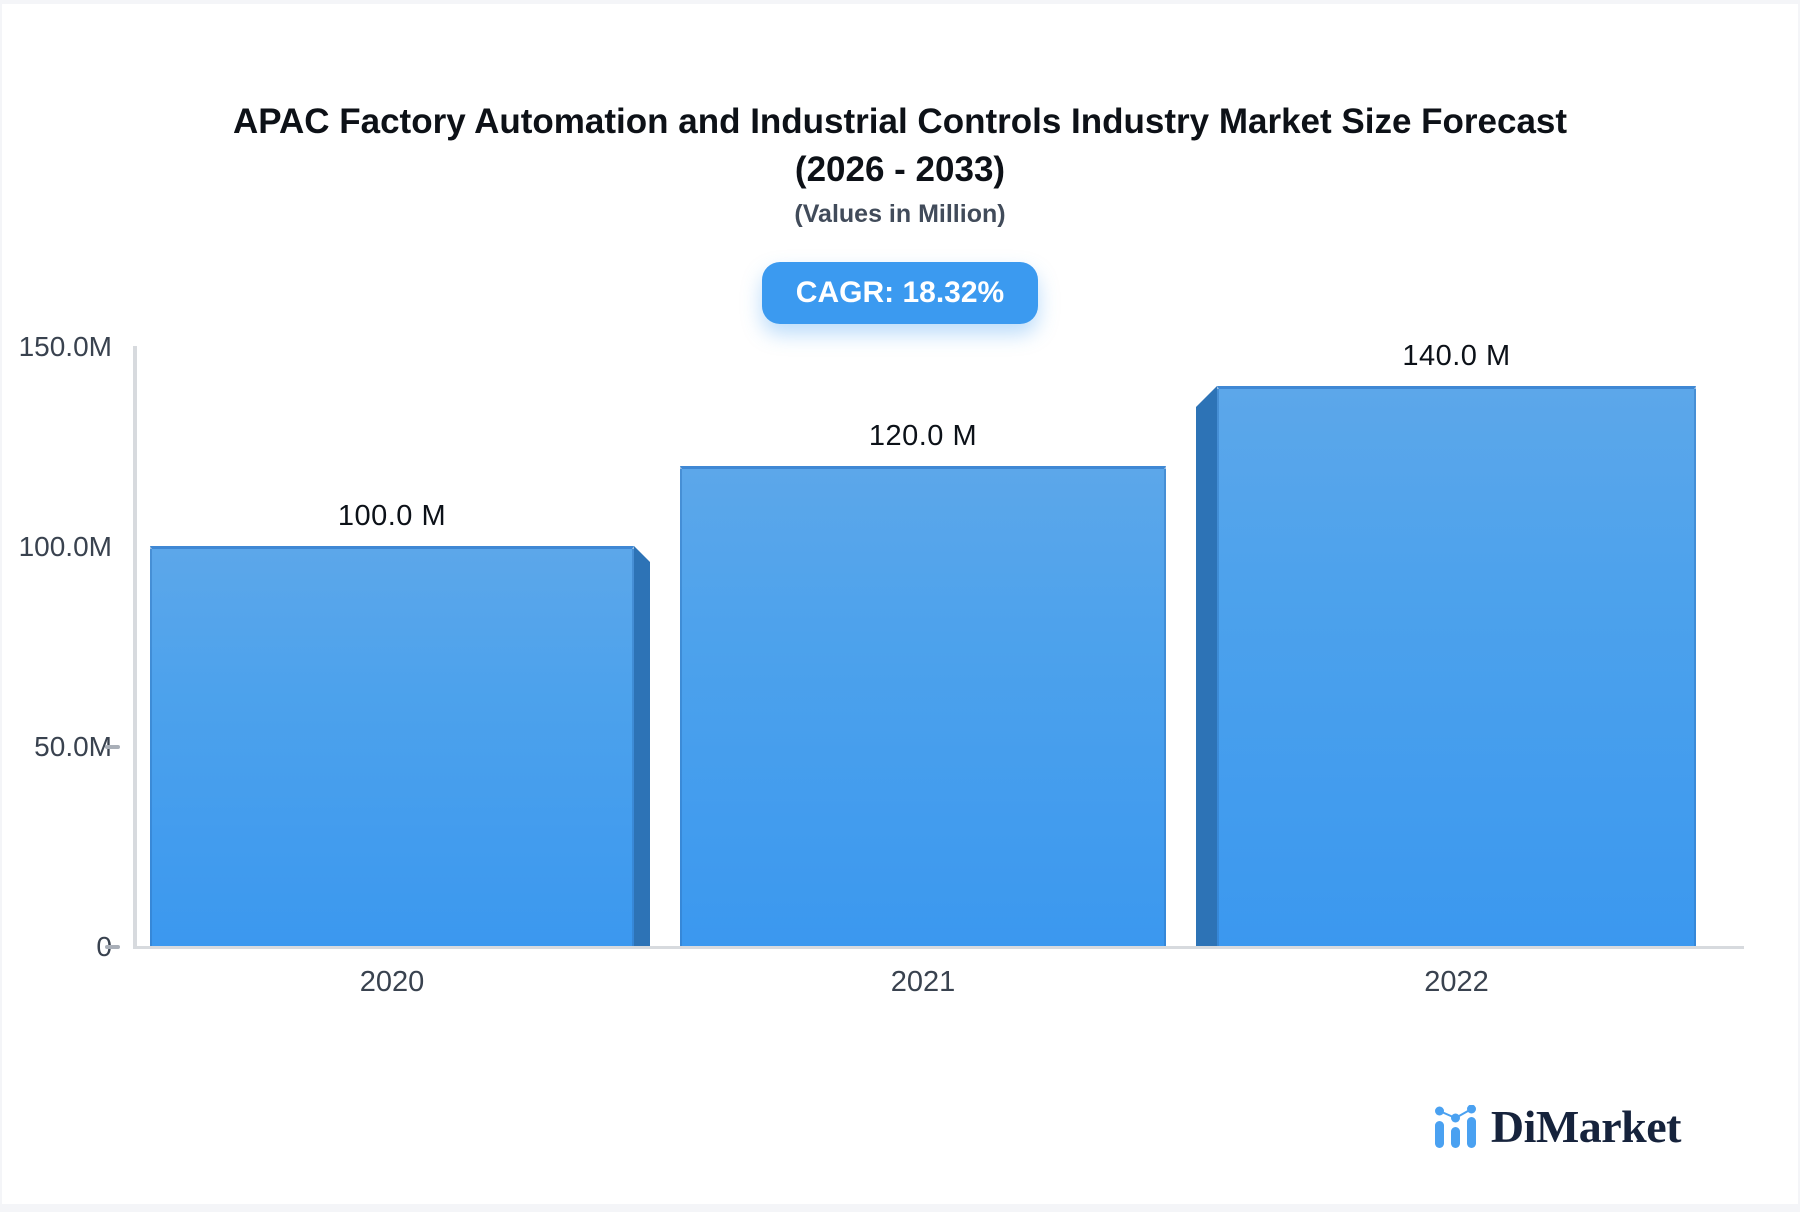  Describe the element at coordinates (1456, 666) in the screenshot. I see `bar-2022` at that location.